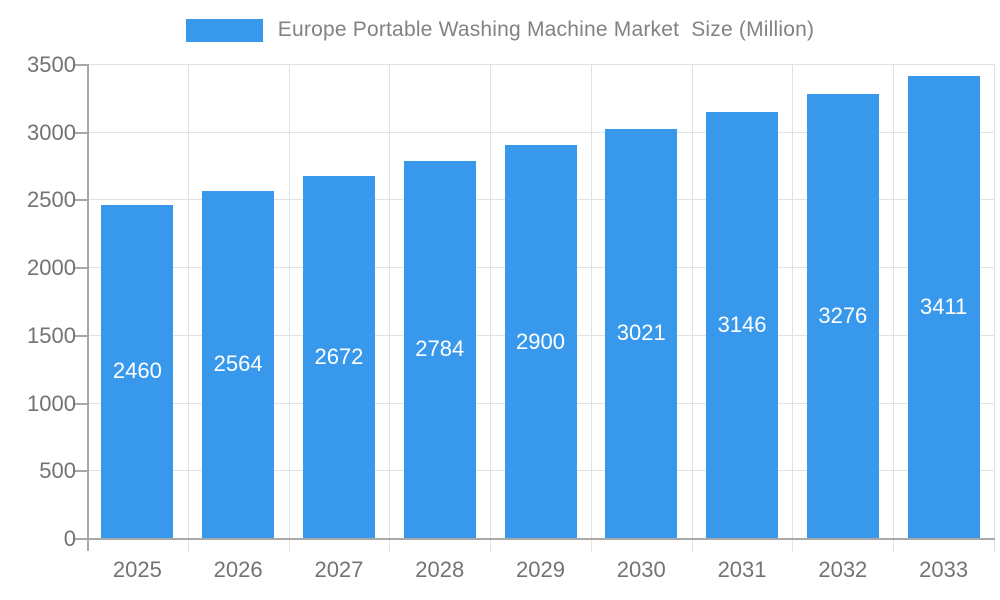 Image resolution: width=1000 pixels, height=600 pixels. I want to click on x-tick-label: 2032, so click(843, 569).